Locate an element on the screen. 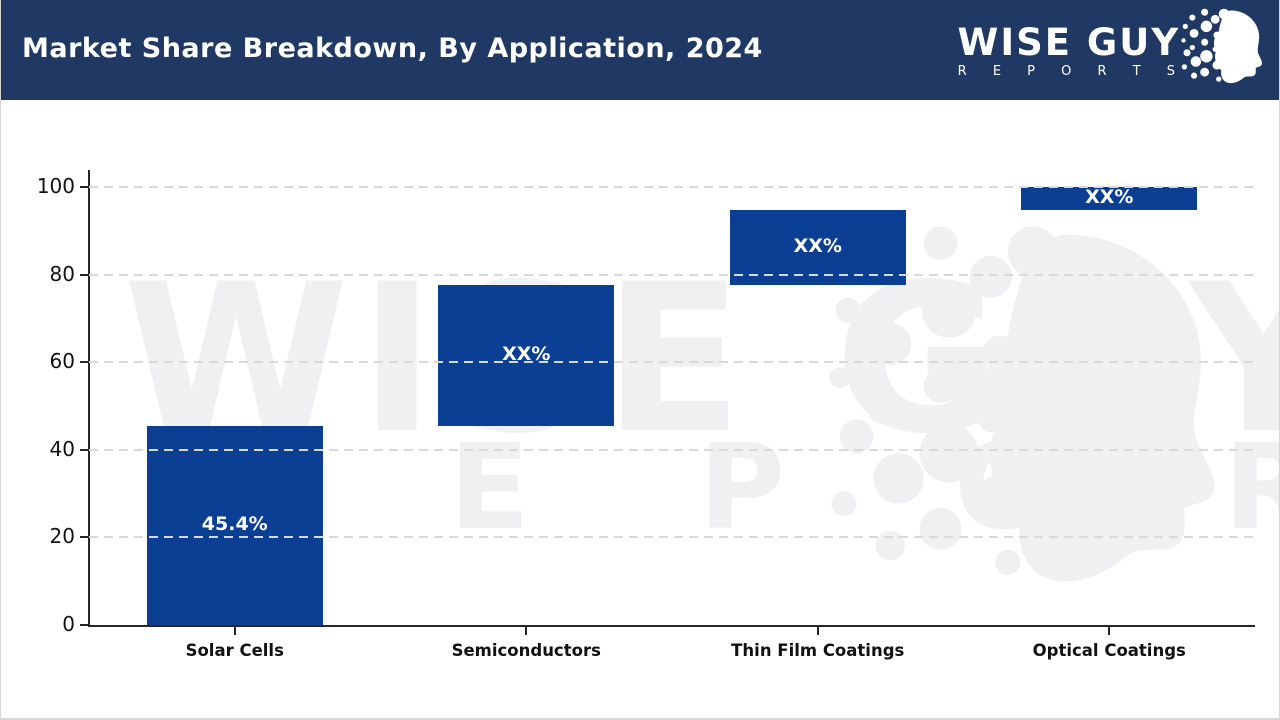 The width and height of the screenshot is (1280, 720). x-tick-label: Thin Film Coatings is located at coordinates (818, 650).